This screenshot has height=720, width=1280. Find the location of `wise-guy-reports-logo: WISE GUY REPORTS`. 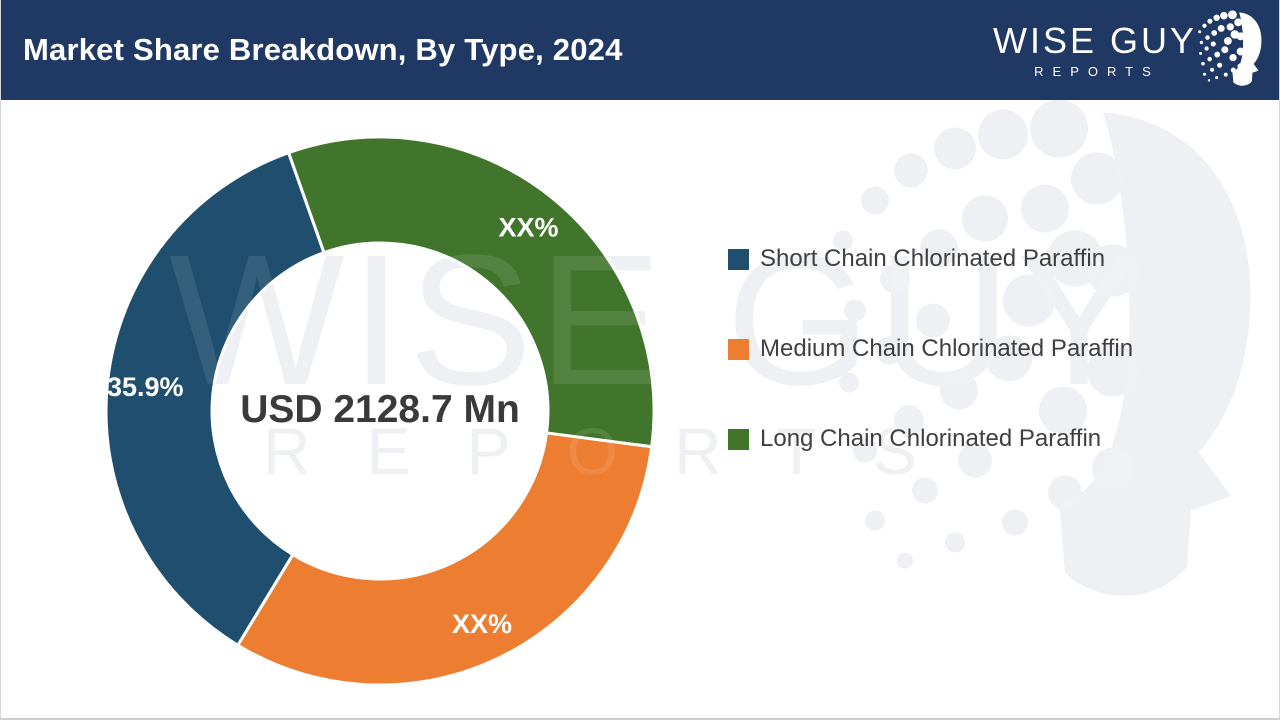

wise-guy-reports-logo: WISE GUY REPORTS is located at coordinates (1130, 50).